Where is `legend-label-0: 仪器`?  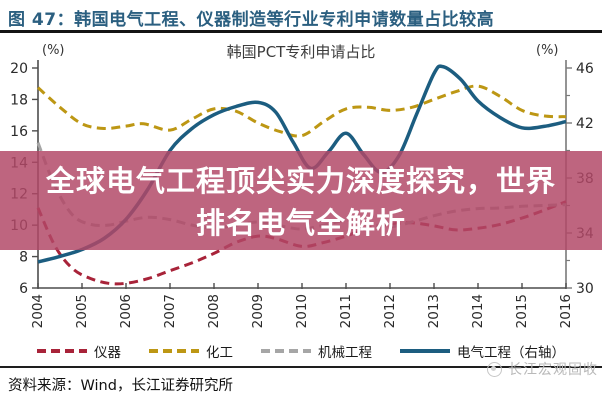
legend-label-0: 仪器 is located at coordinates (107, 353).